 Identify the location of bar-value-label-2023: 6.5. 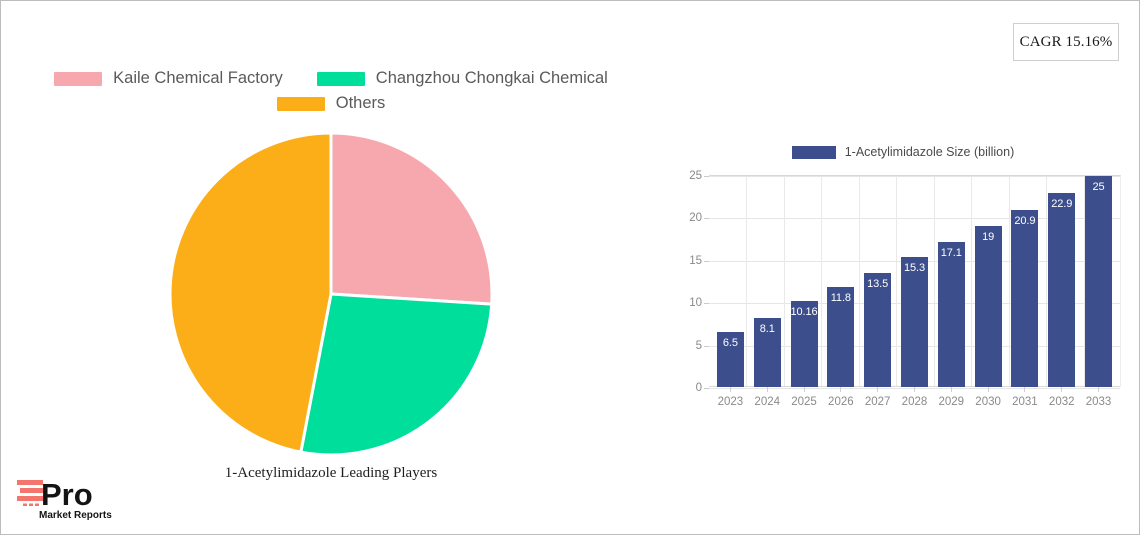
(730, 342).